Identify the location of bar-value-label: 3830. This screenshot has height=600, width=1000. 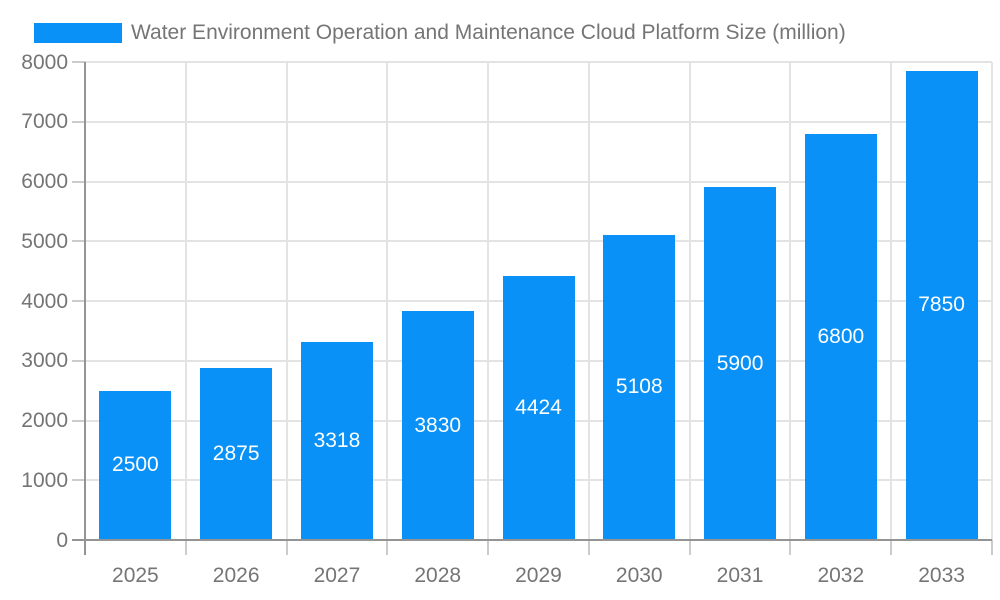
(438, 425).